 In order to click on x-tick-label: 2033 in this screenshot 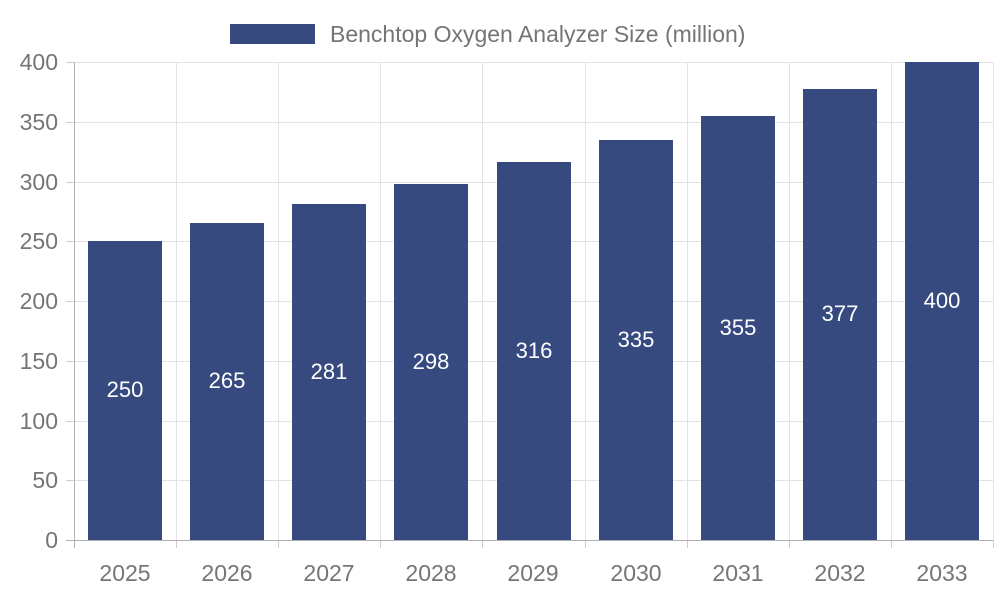, I will do `click(942, 573)`.